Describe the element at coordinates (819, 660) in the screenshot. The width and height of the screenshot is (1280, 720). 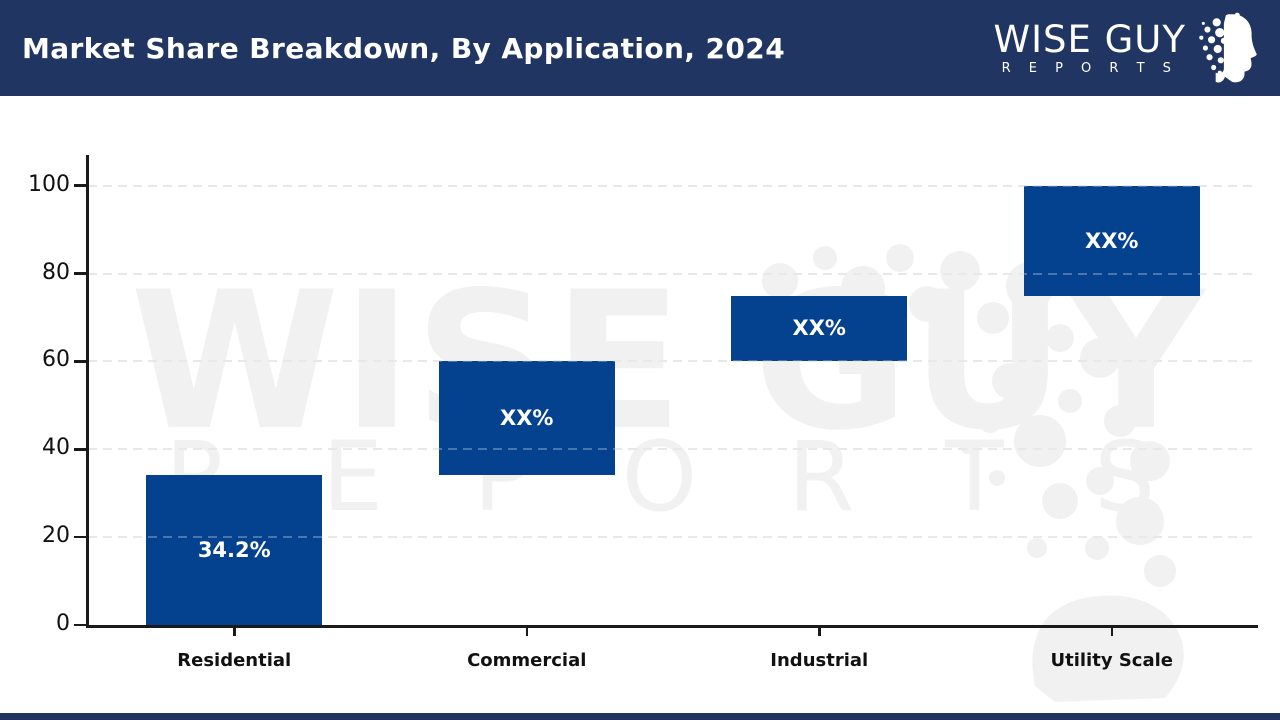
I see `x-tick-label-3: Industrial` at that location.